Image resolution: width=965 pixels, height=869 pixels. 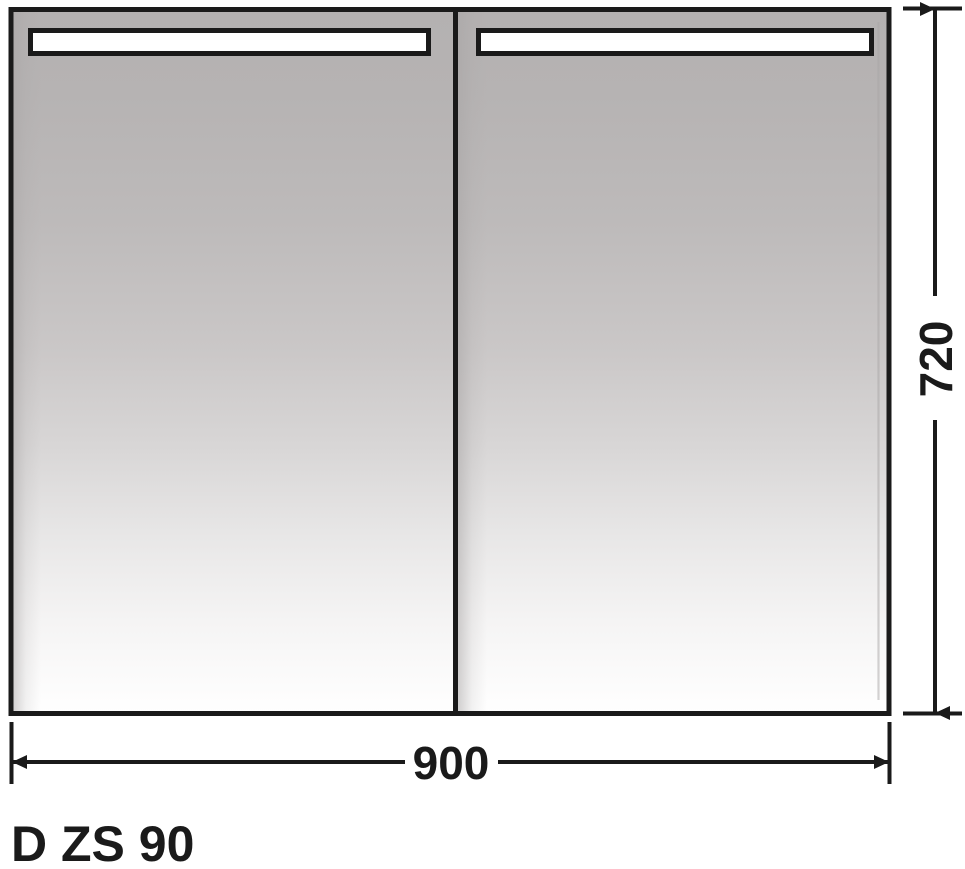 I want to click on width-dimension: 900, so click(x=450, y=755).